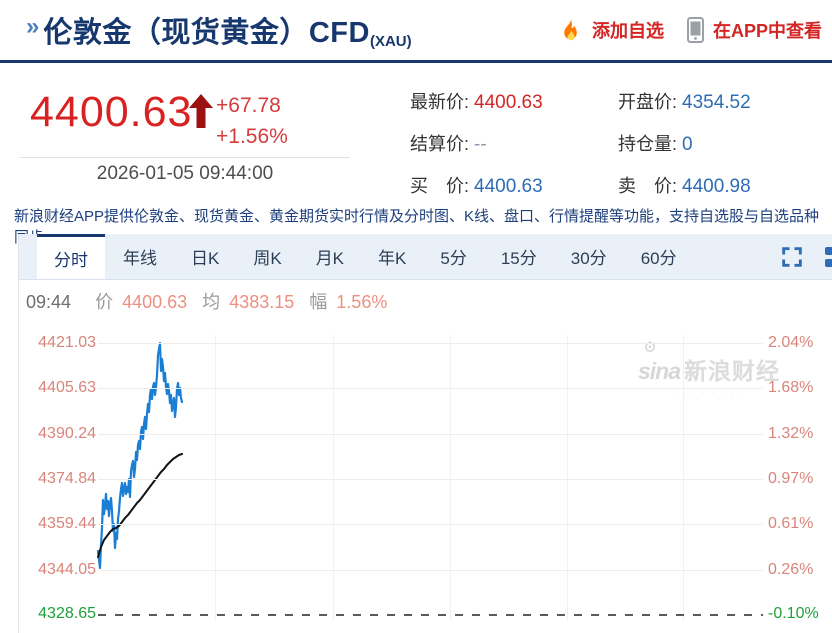 Image resolution: width=832 pixels, height=633 pixels. Describe the element at coordinates (252, 121) in the screenshot. I see `price-change-block: +67.78 +1.56%` at that location.